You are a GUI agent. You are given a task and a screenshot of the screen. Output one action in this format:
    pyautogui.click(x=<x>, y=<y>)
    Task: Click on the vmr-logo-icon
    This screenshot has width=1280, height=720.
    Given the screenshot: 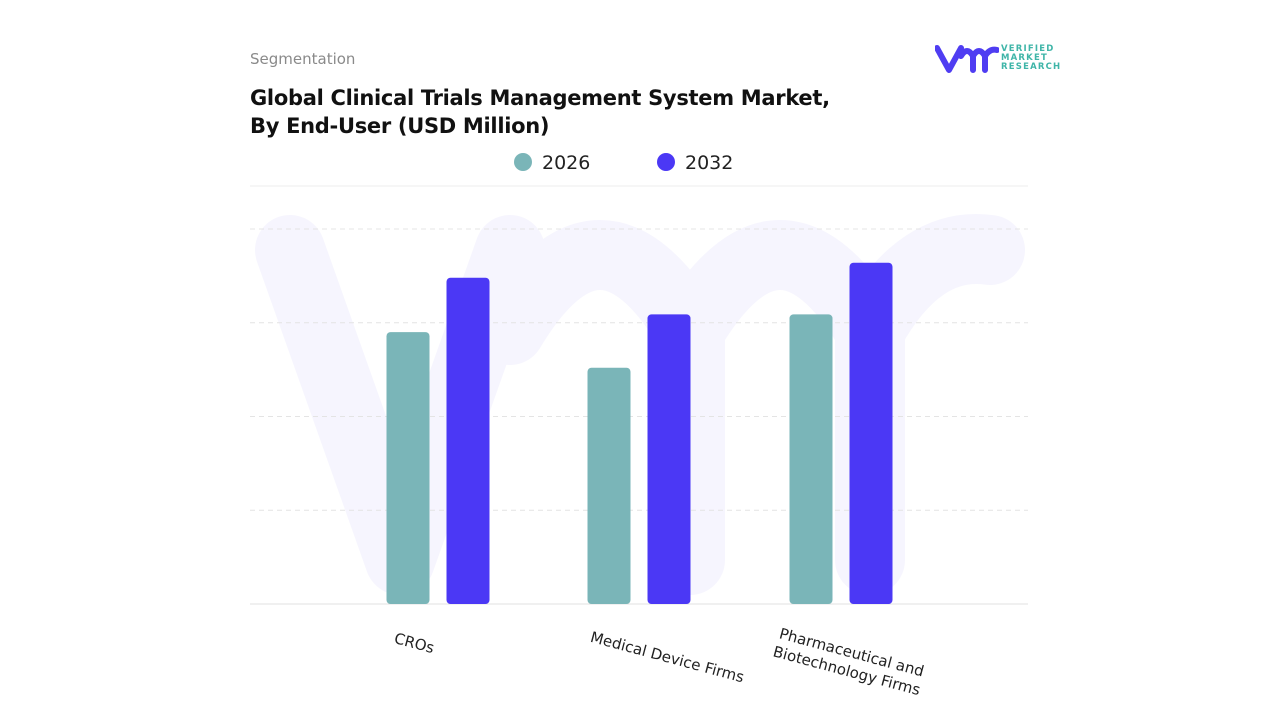 What is the action you would take?
    pyautogui.click(x=967, y=59)
    